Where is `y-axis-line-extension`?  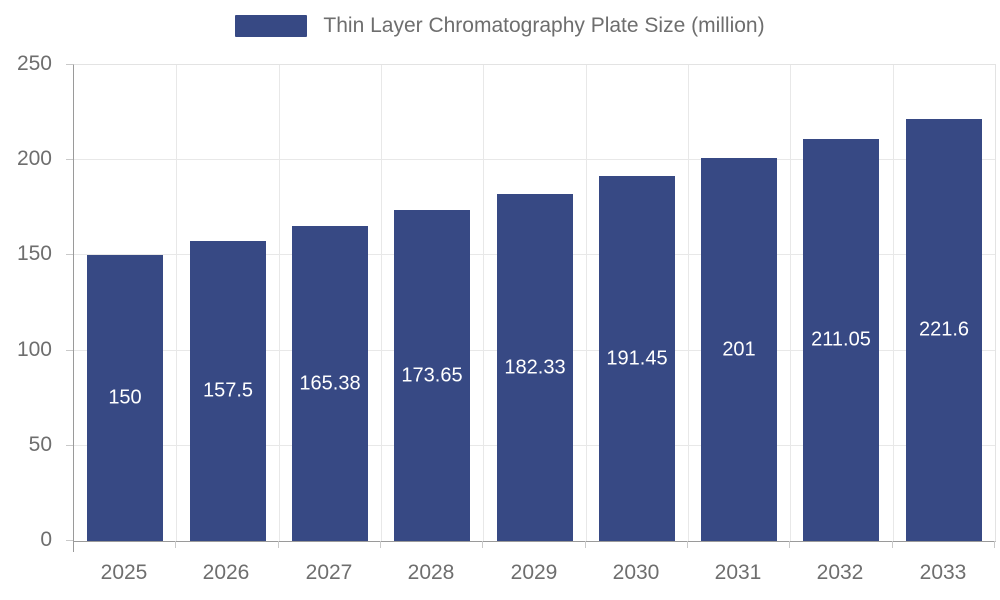 y-axis-line-extension is located at coordinates (73, 546).